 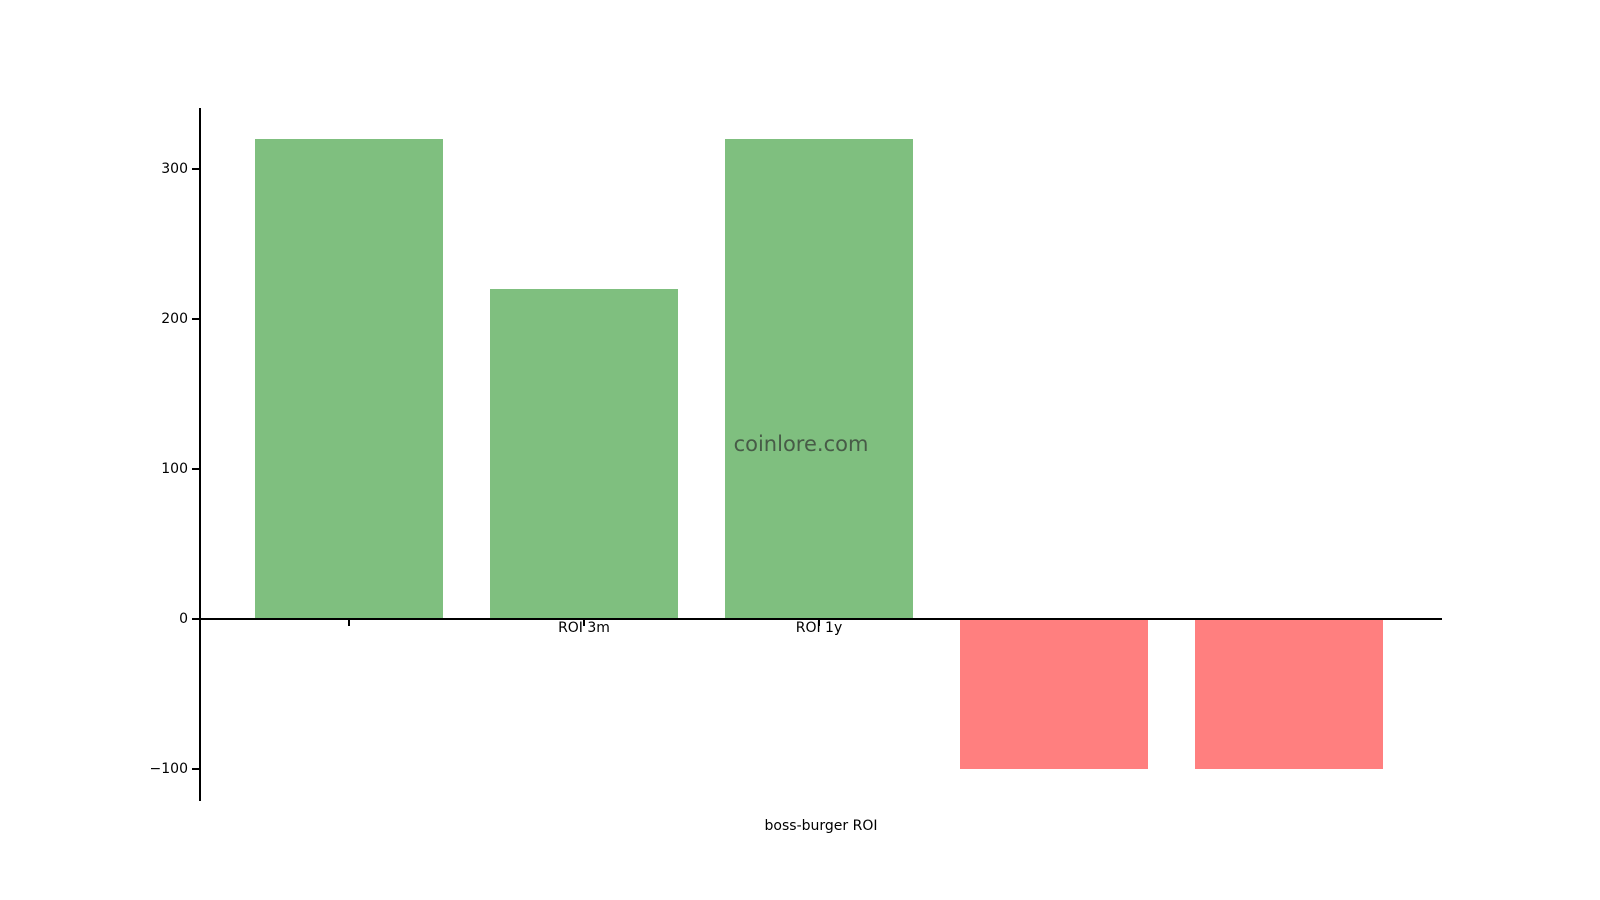 What do you see at coordinates (819, 628) in the screenshot?
I see `x-tick-label: ROI 1y` at bounding box center [819, 628].